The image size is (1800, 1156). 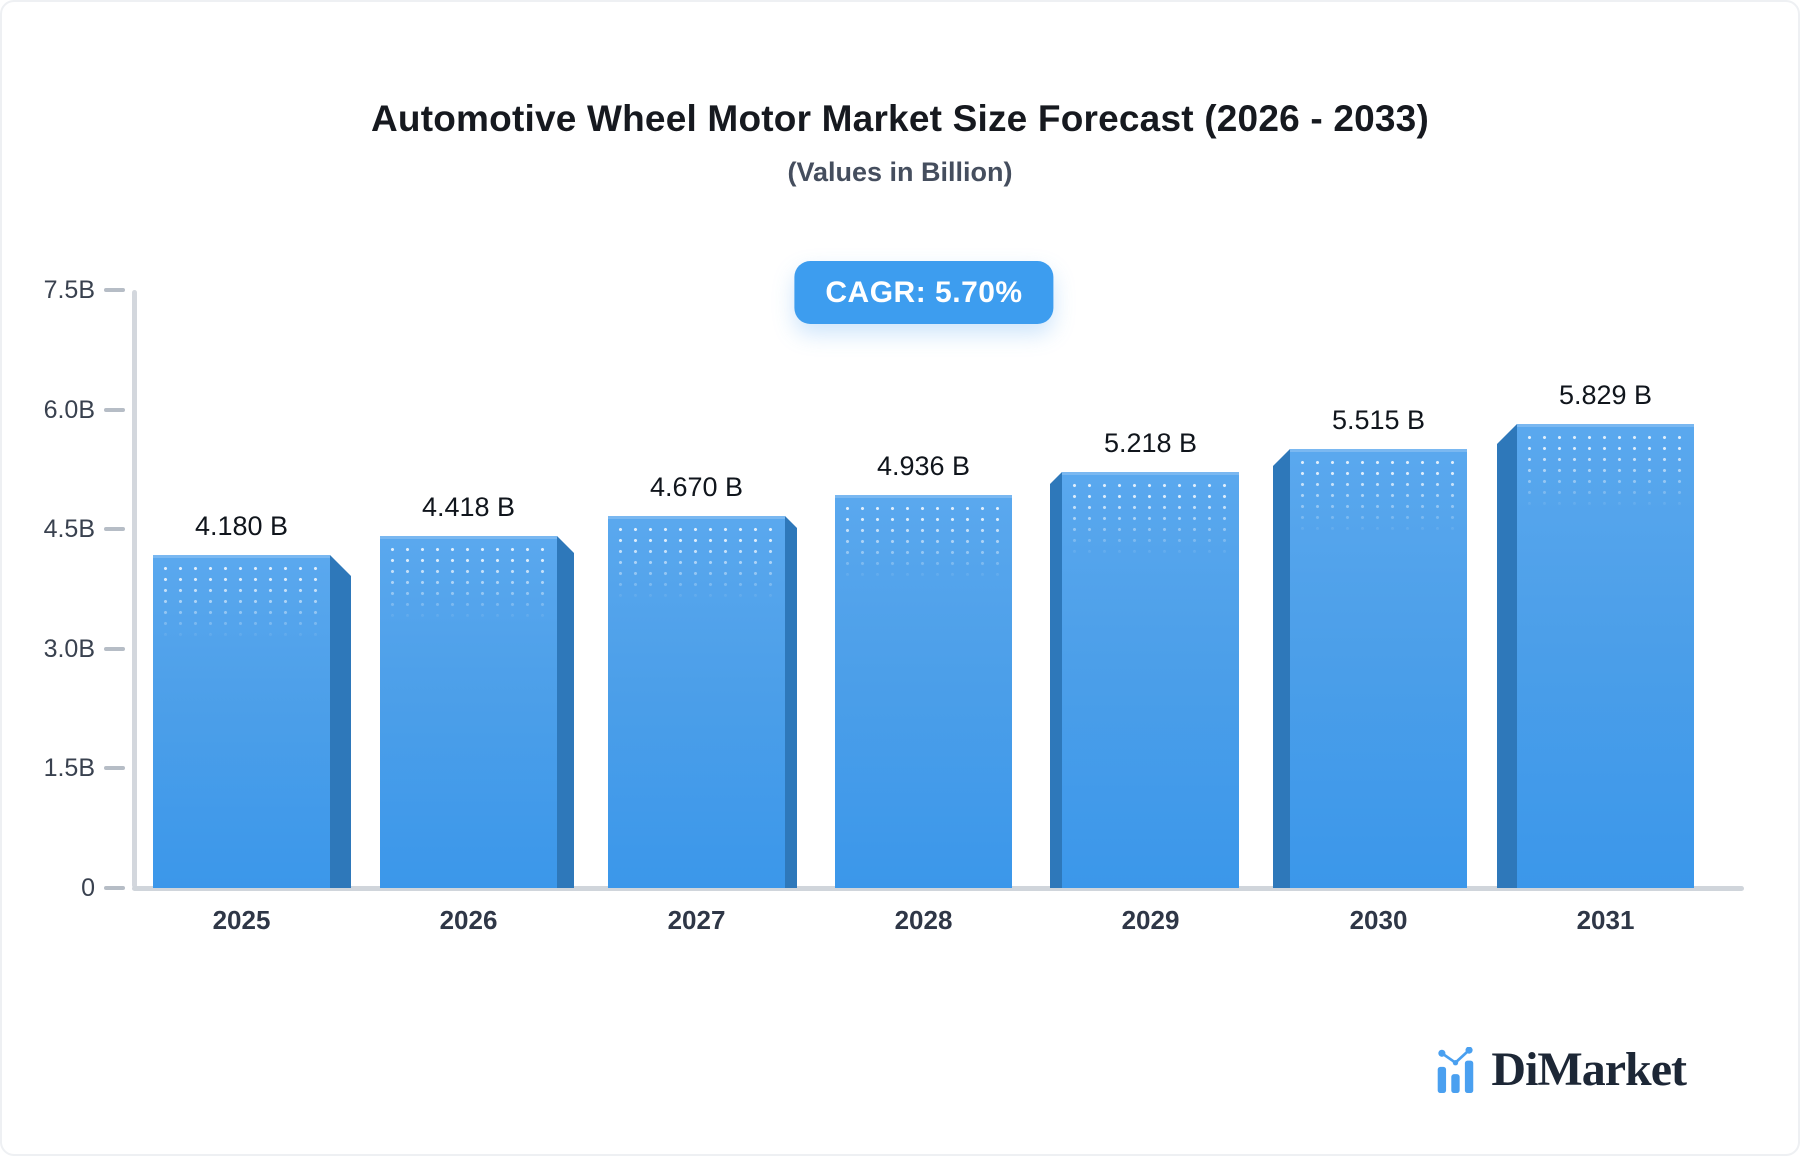 What do you see at coordinates (69, 290) in the screenshot?
I see `y-tick-label: 7.5B` at bounding box center [69, 290].